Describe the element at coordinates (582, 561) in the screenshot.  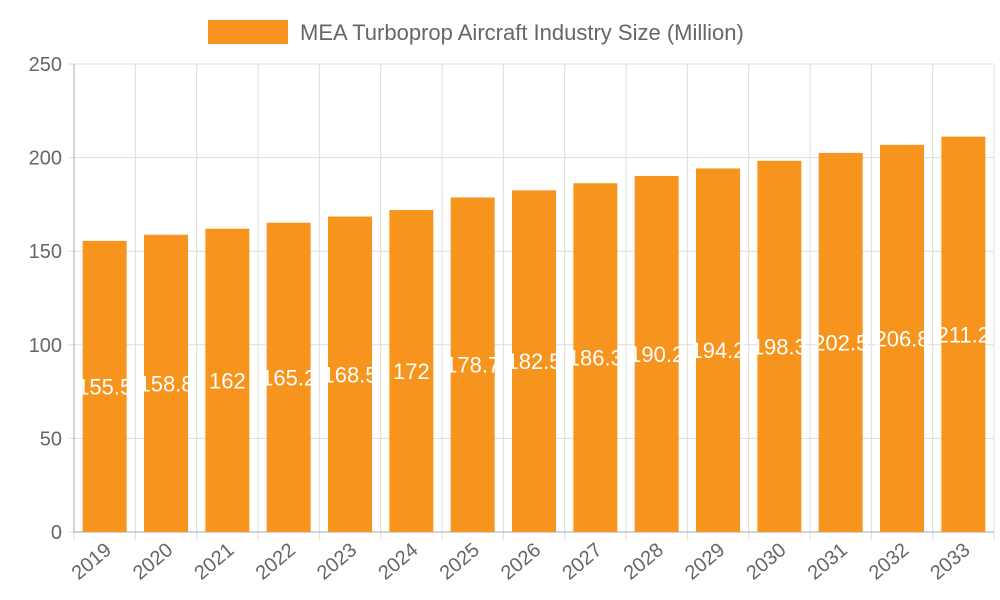
I see `x-tick-label: 2027` at that location.